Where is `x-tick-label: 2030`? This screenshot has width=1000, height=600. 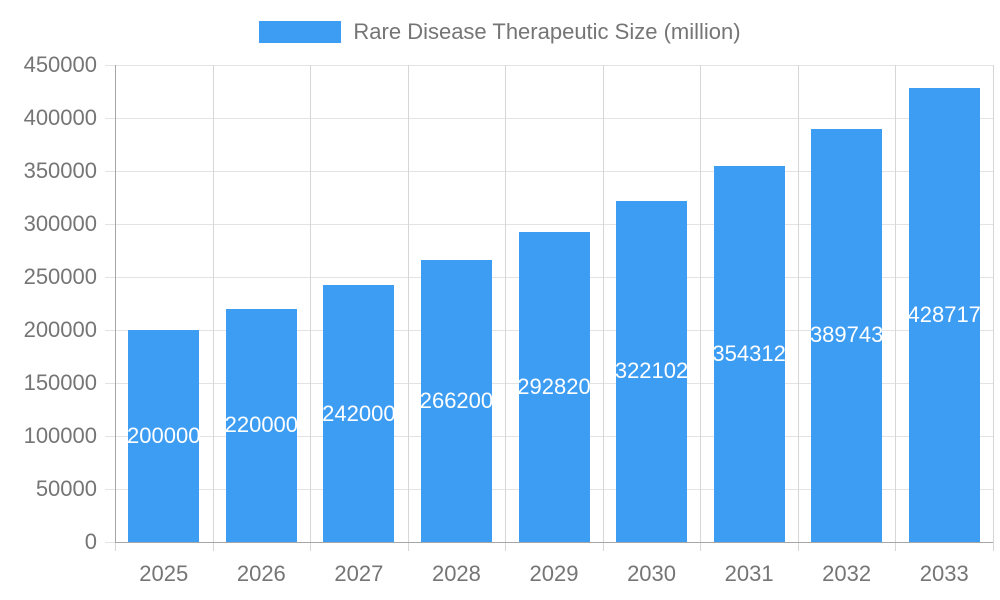 x-tick-label: 2030 is located at coordinates (652, 573).